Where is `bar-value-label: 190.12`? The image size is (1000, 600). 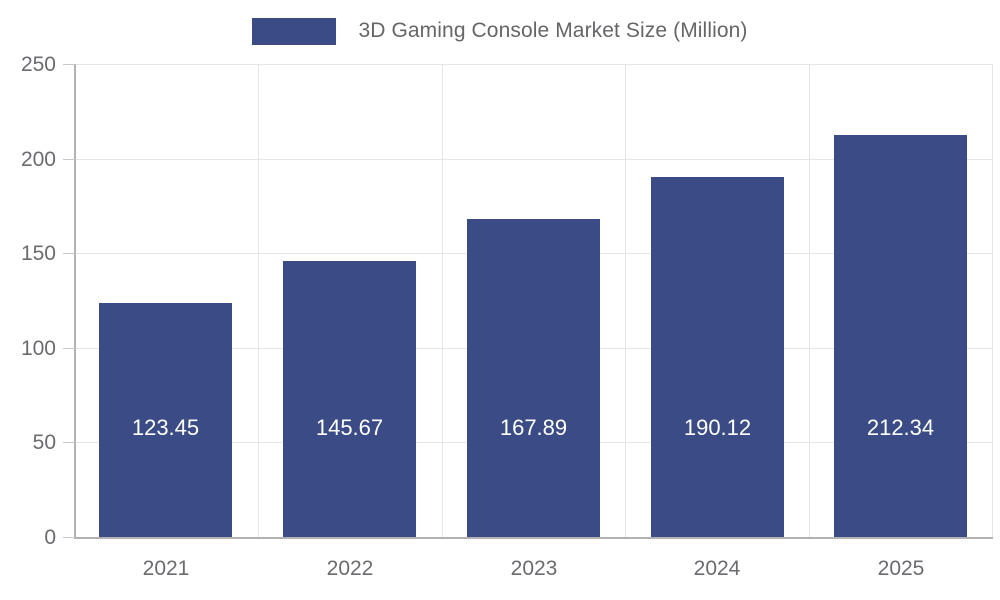 bar-value-label: 190.12 is located at coordinates (717, 427).